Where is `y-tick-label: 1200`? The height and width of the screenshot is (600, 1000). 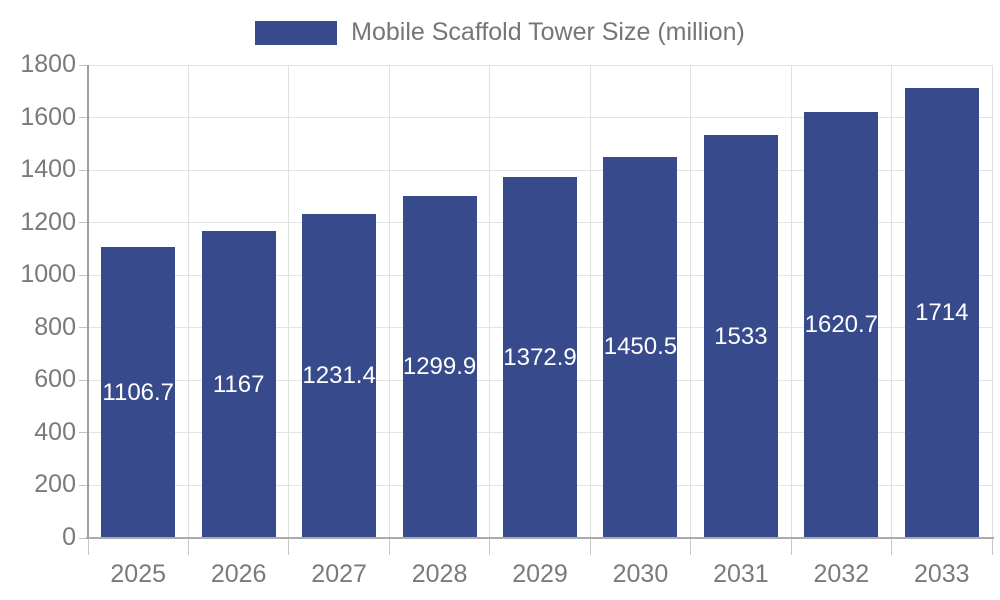 y-tick-label: 1200 is located at coordinates (48, 221).